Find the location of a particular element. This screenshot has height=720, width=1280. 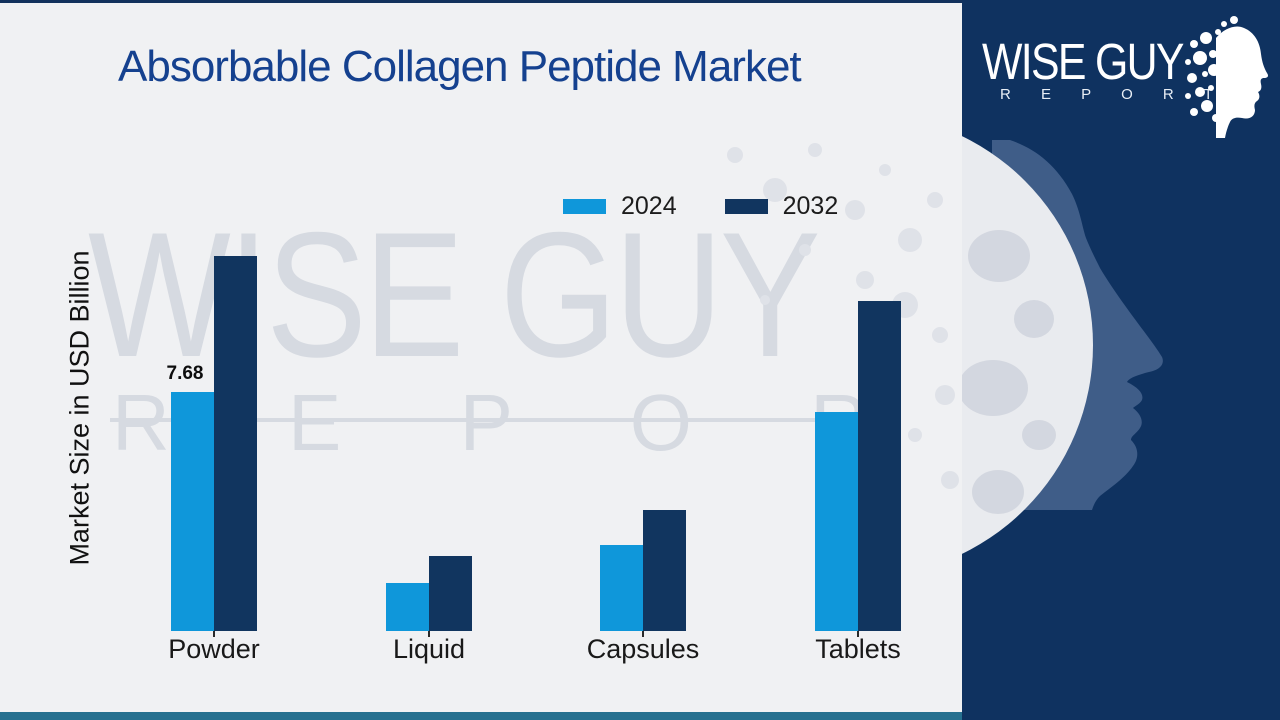

bar-powder-2032 is located at coordinates (235, 443).